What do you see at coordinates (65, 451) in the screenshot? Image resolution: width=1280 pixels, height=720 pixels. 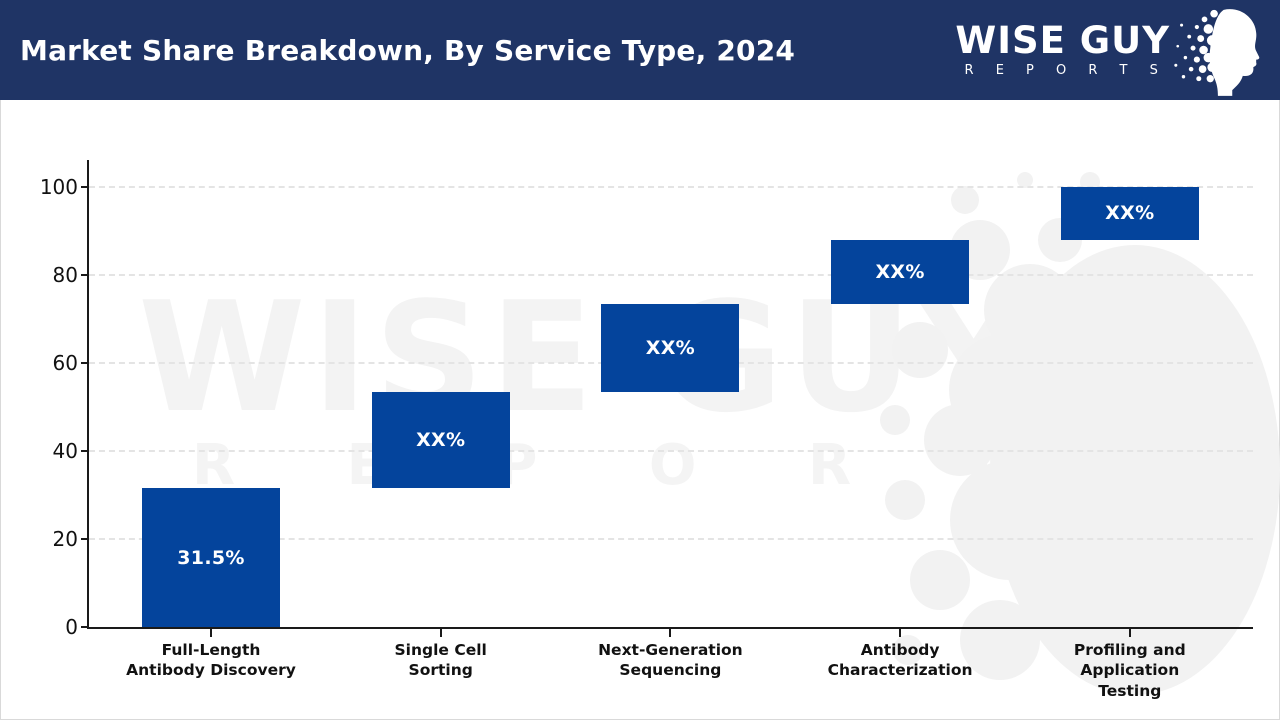 I see `y-axis-tick-label: 40` at bounding box center [65, 451].